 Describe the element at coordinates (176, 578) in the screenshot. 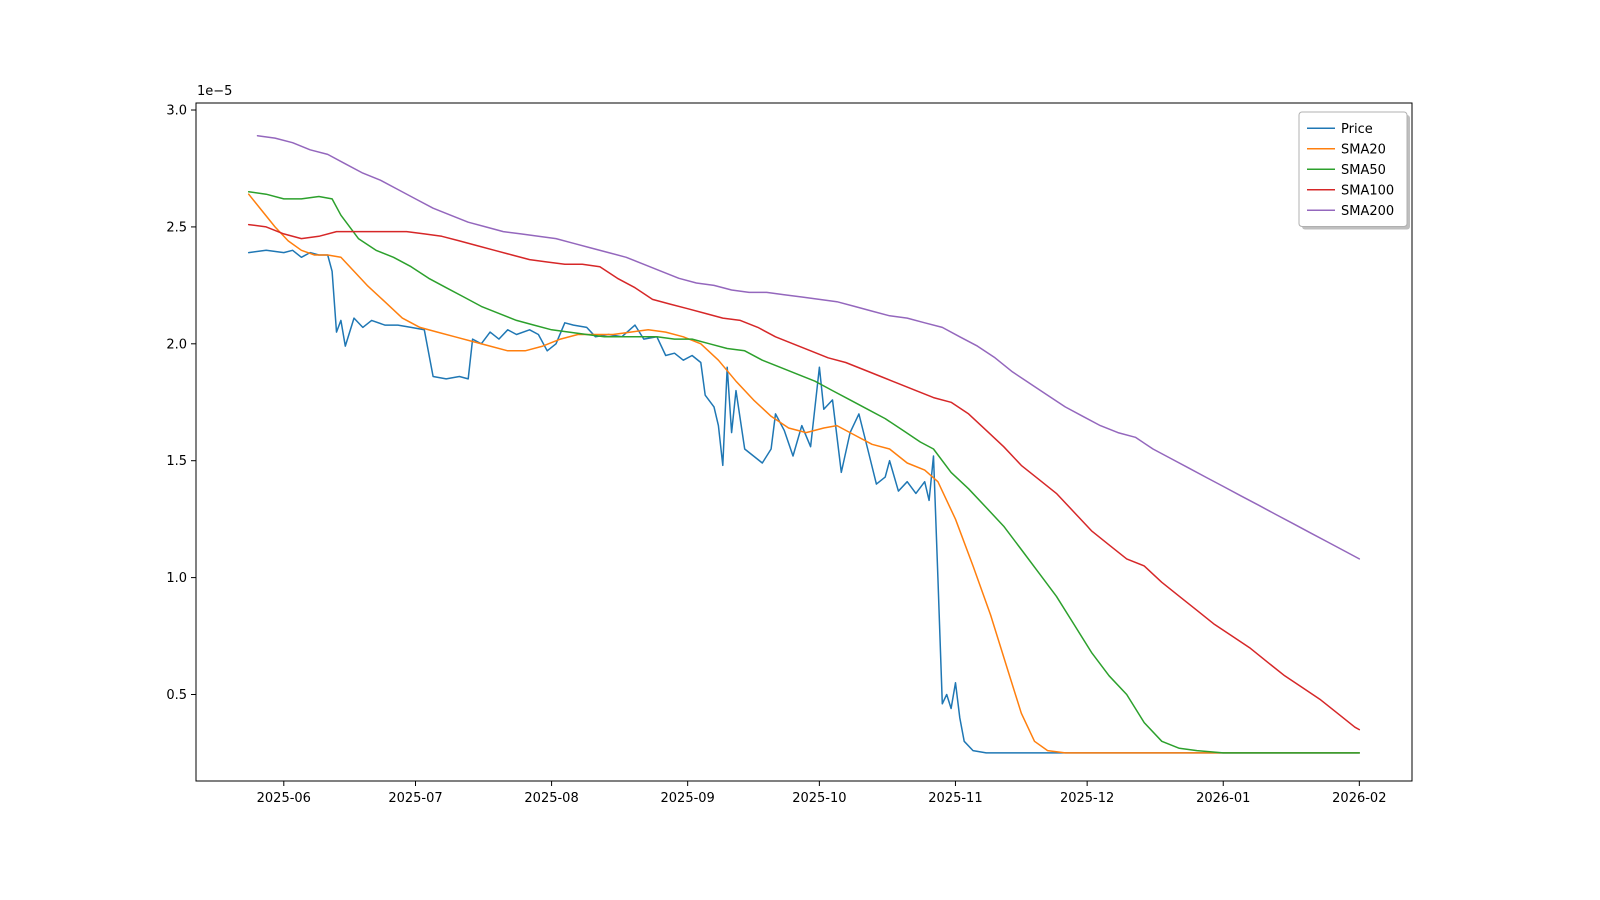

I see `y-tick-label: 1.0` at that location.